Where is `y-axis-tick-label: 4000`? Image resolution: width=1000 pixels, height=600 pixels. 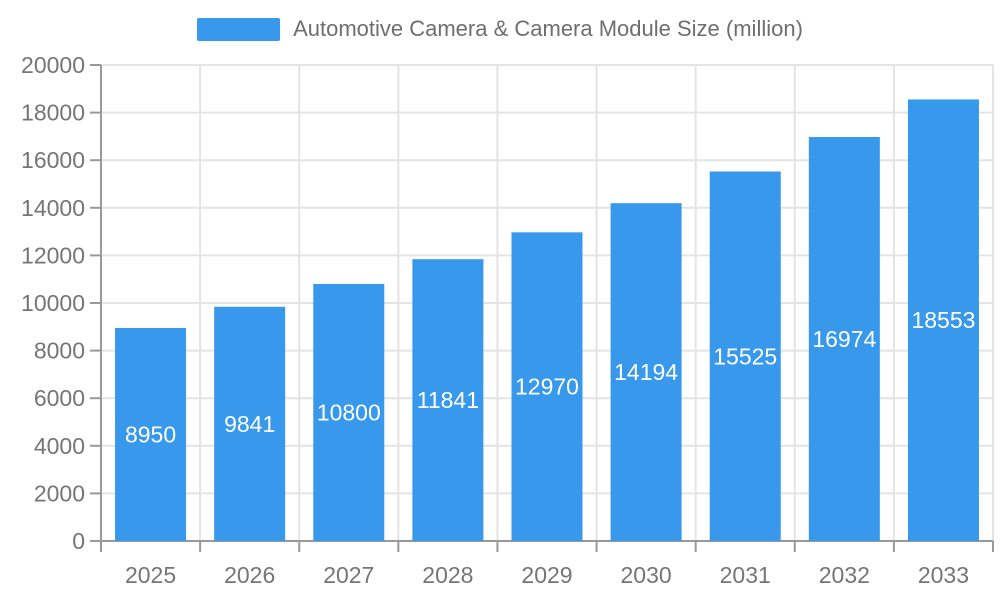
y-axis-tick-label: 4000 is located at coordinates (59, 446).